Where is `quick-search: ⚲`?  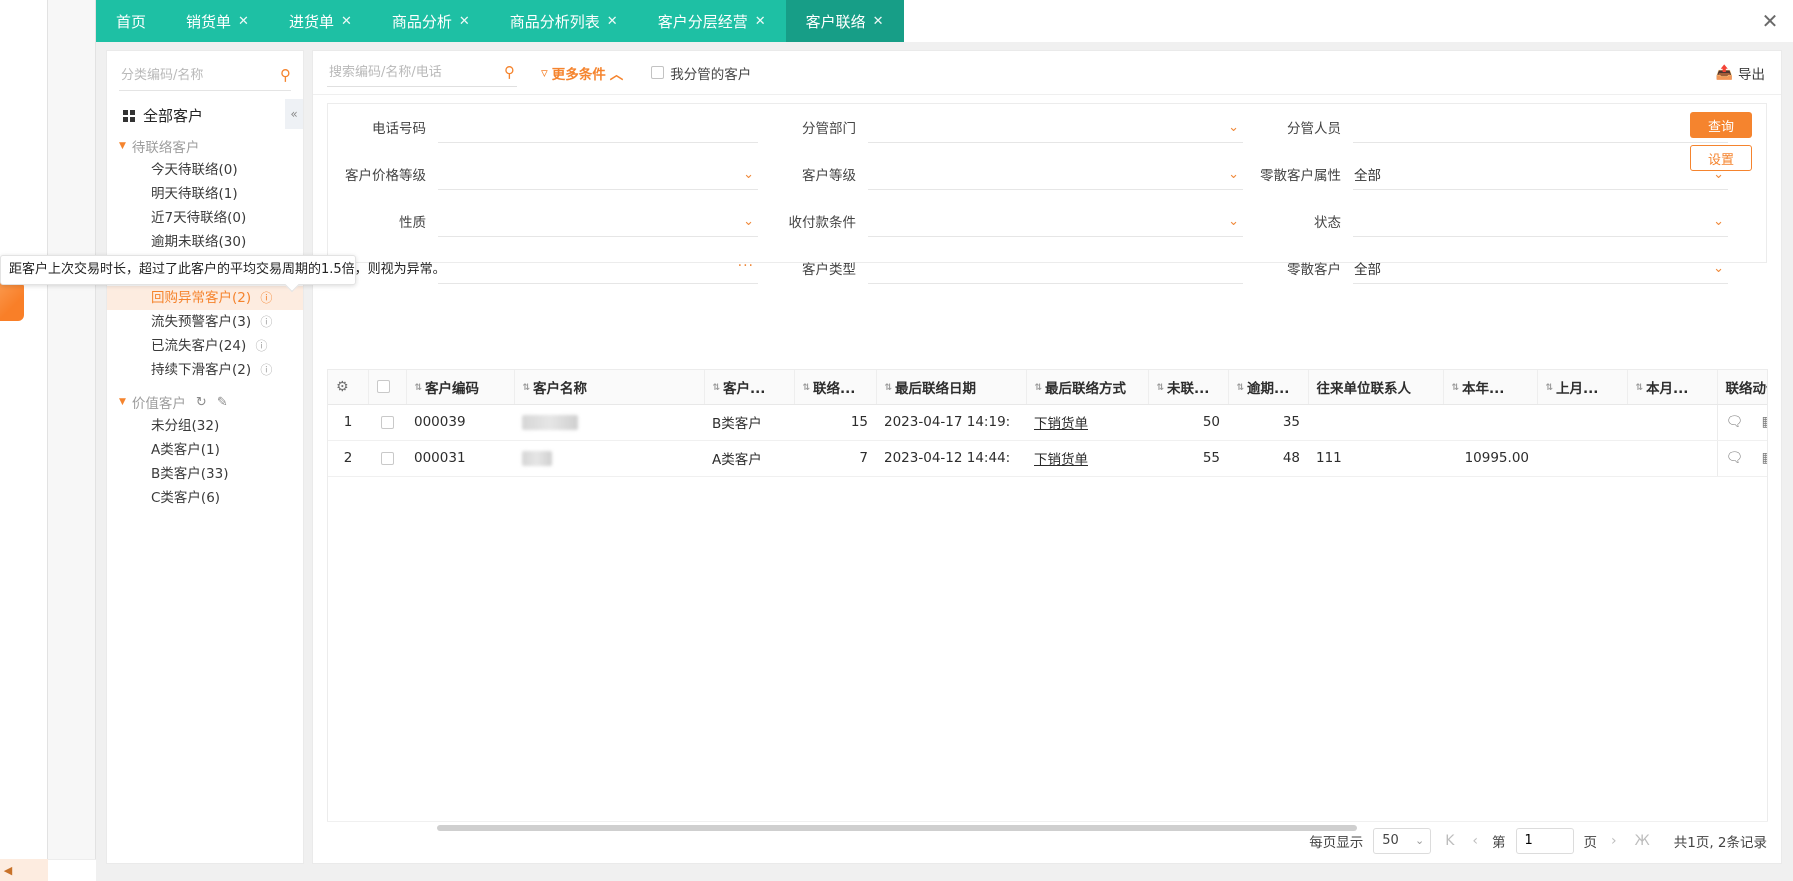
quick-search: ⚲ is located at coordinates (422, 73).